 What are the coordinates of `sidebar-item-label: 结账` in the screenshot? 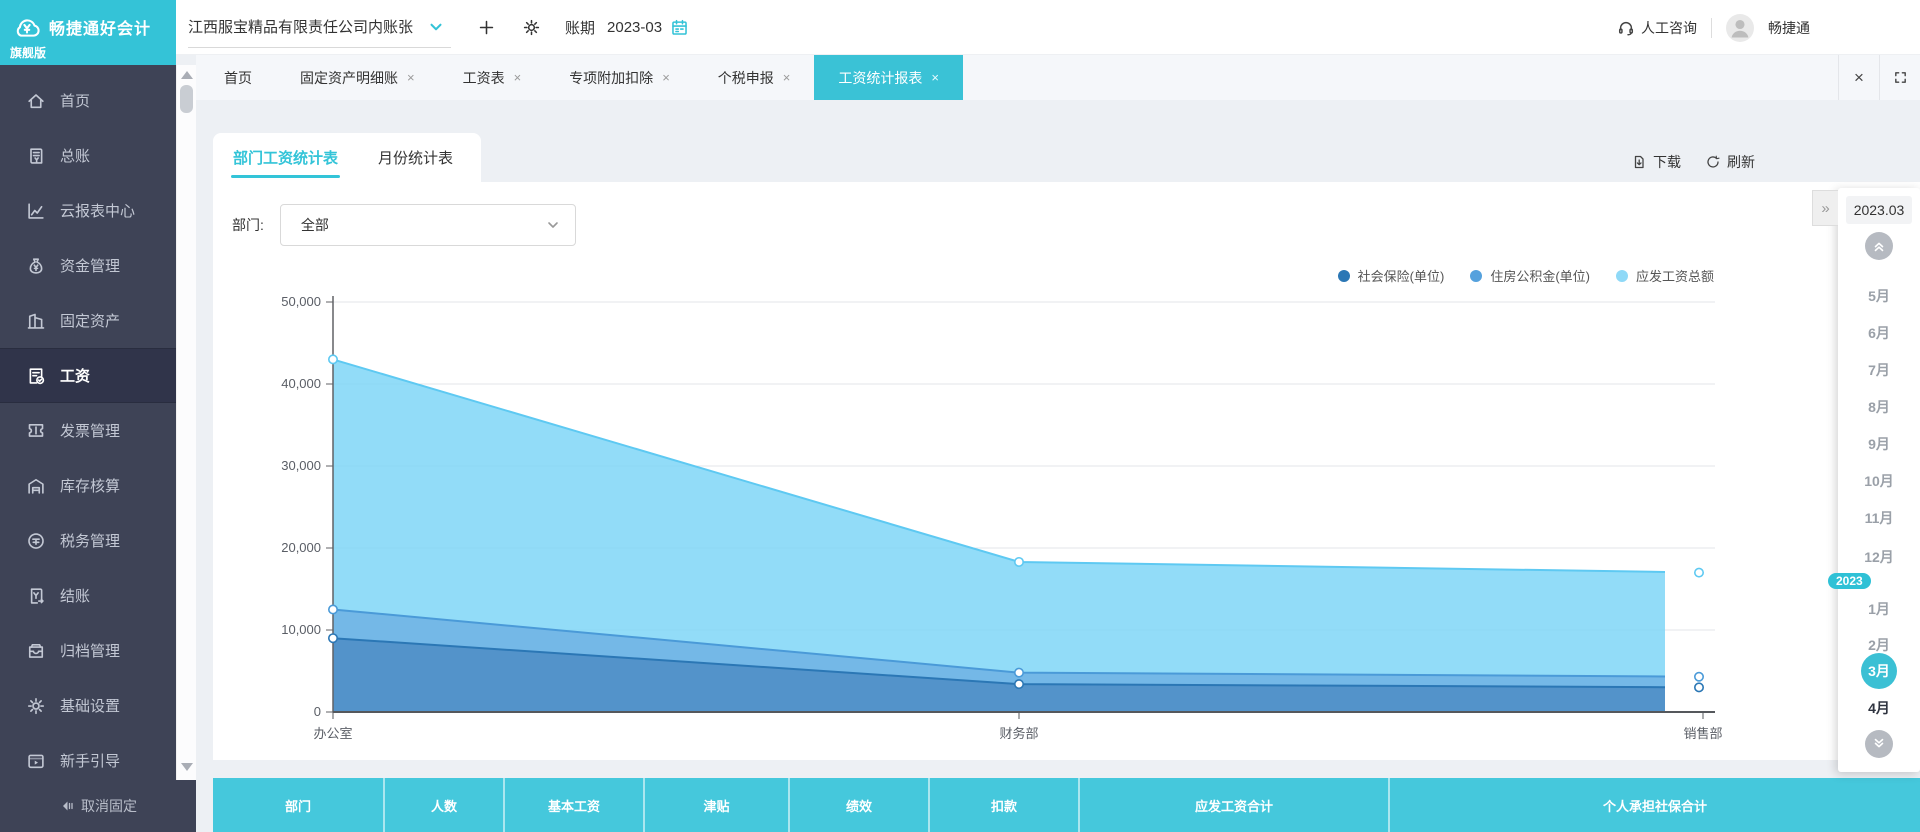 It's located at (75, 596).